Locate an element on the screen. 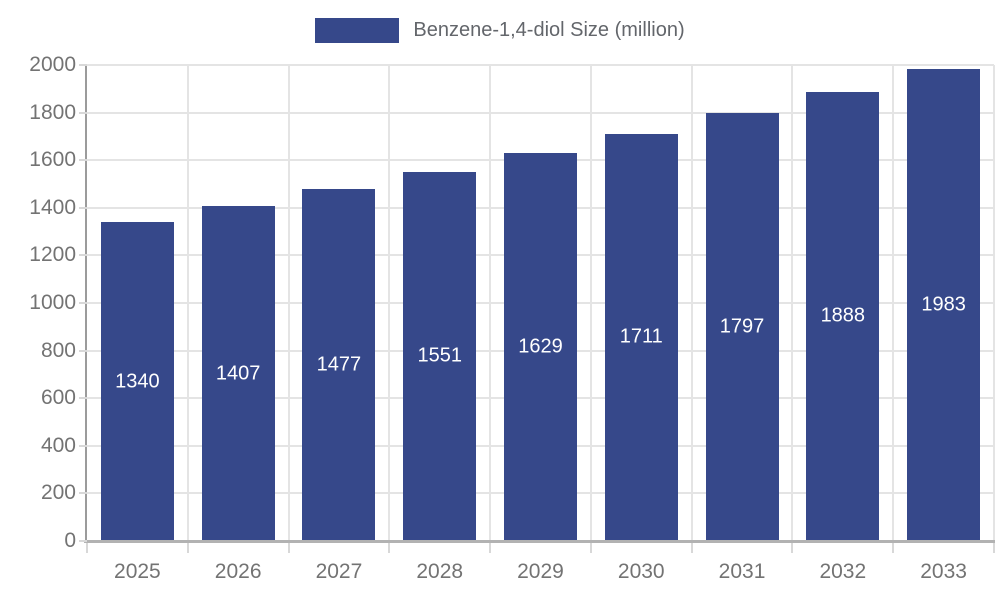 This screenshot has width=1000, height=600. bar-2028 is located at coordinates (440, 356).